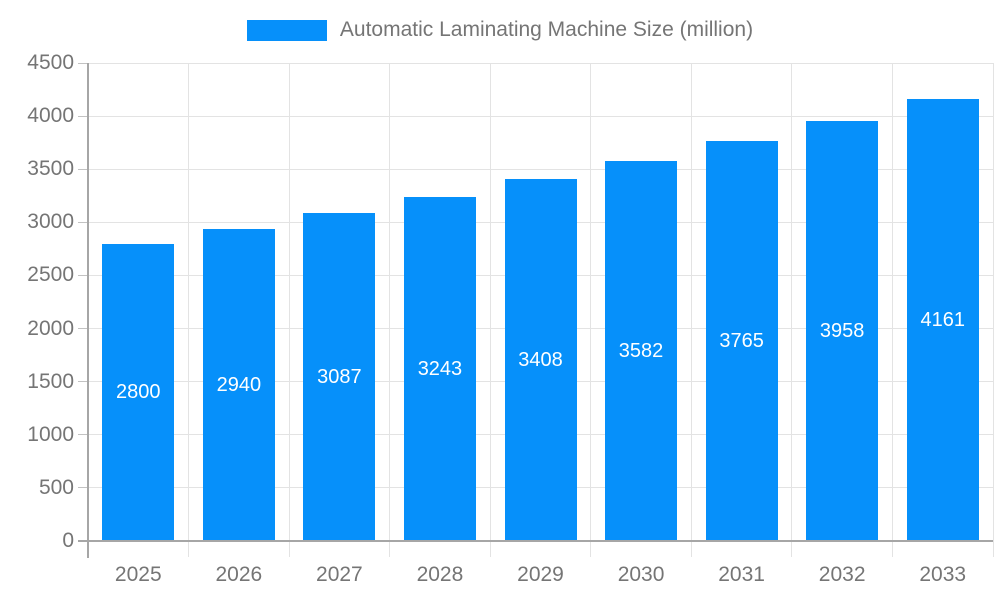 This screenshot has width=1000, height=600. I want to click on bar-2031, so click(741, 341).